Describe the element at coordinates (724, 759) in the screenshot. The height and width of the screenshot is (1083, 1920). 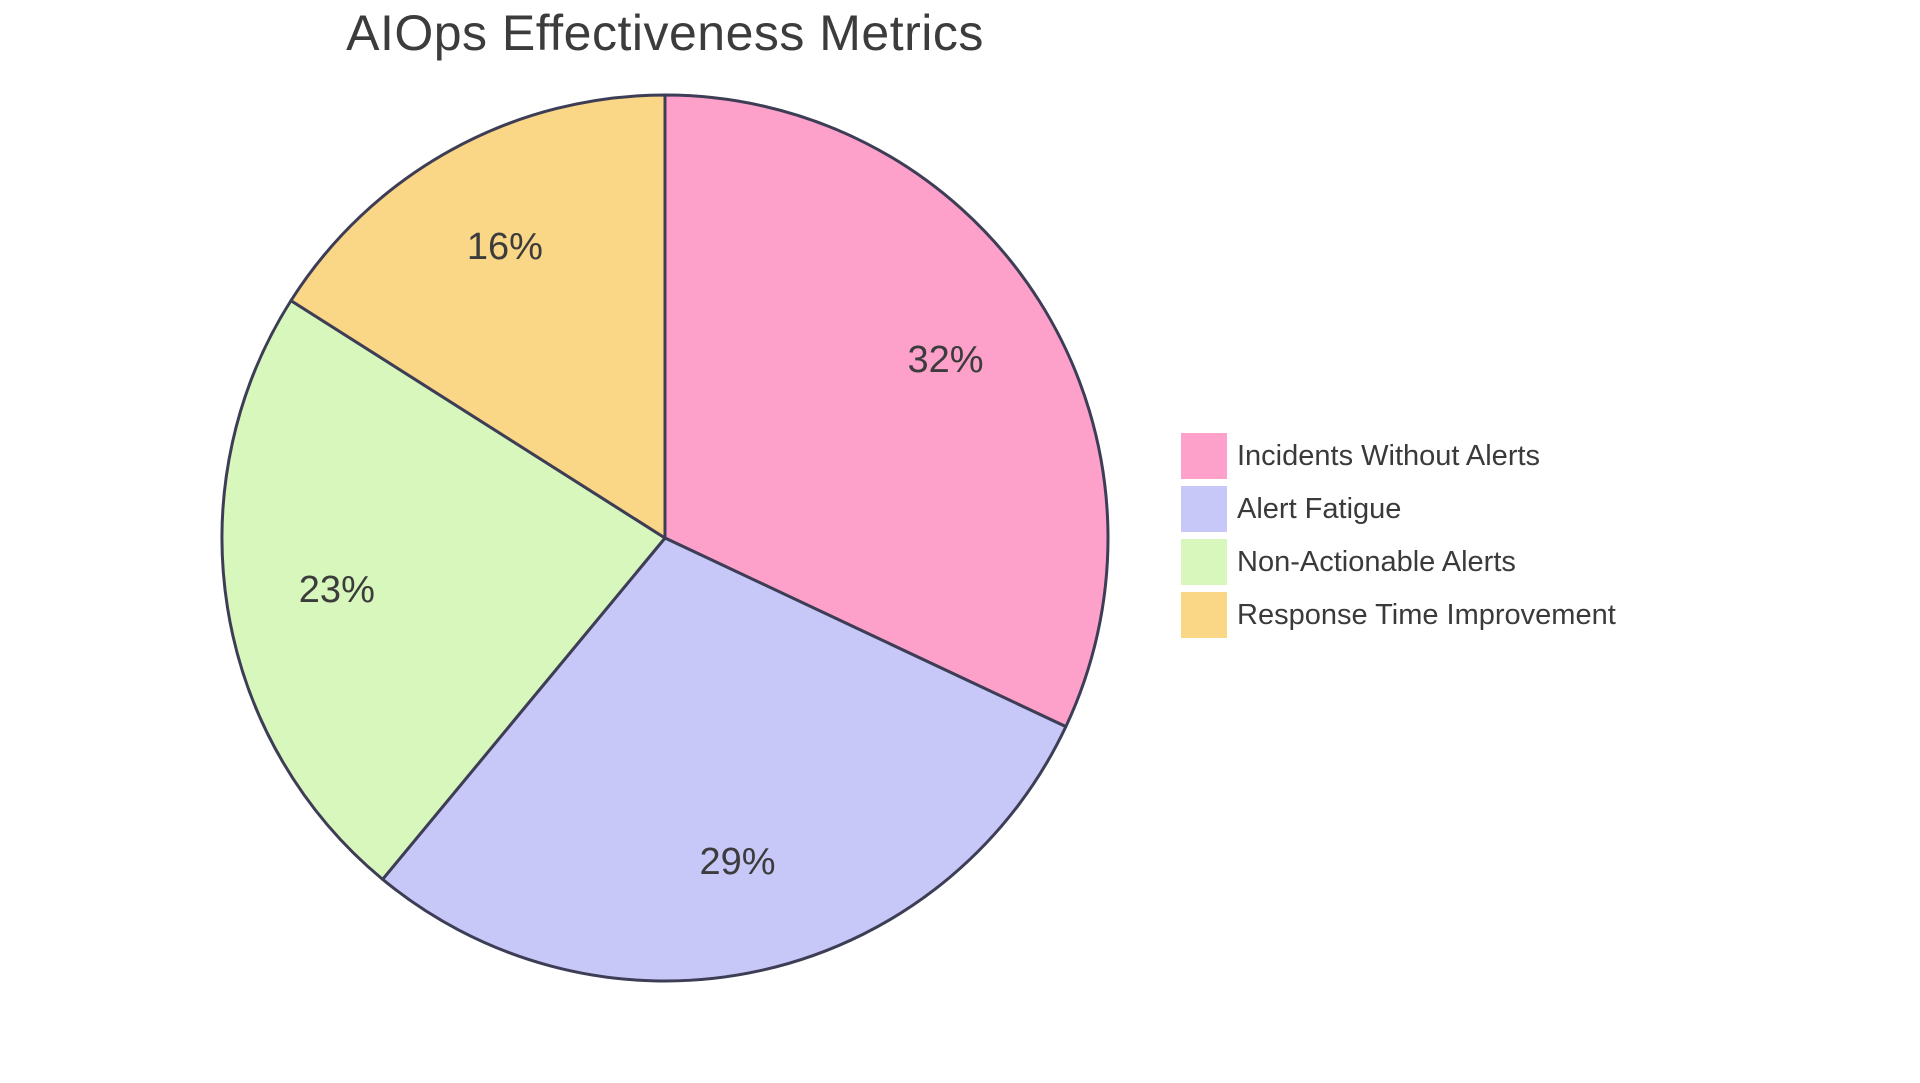
I see `pie-slice-alert-fatigue` at that location.